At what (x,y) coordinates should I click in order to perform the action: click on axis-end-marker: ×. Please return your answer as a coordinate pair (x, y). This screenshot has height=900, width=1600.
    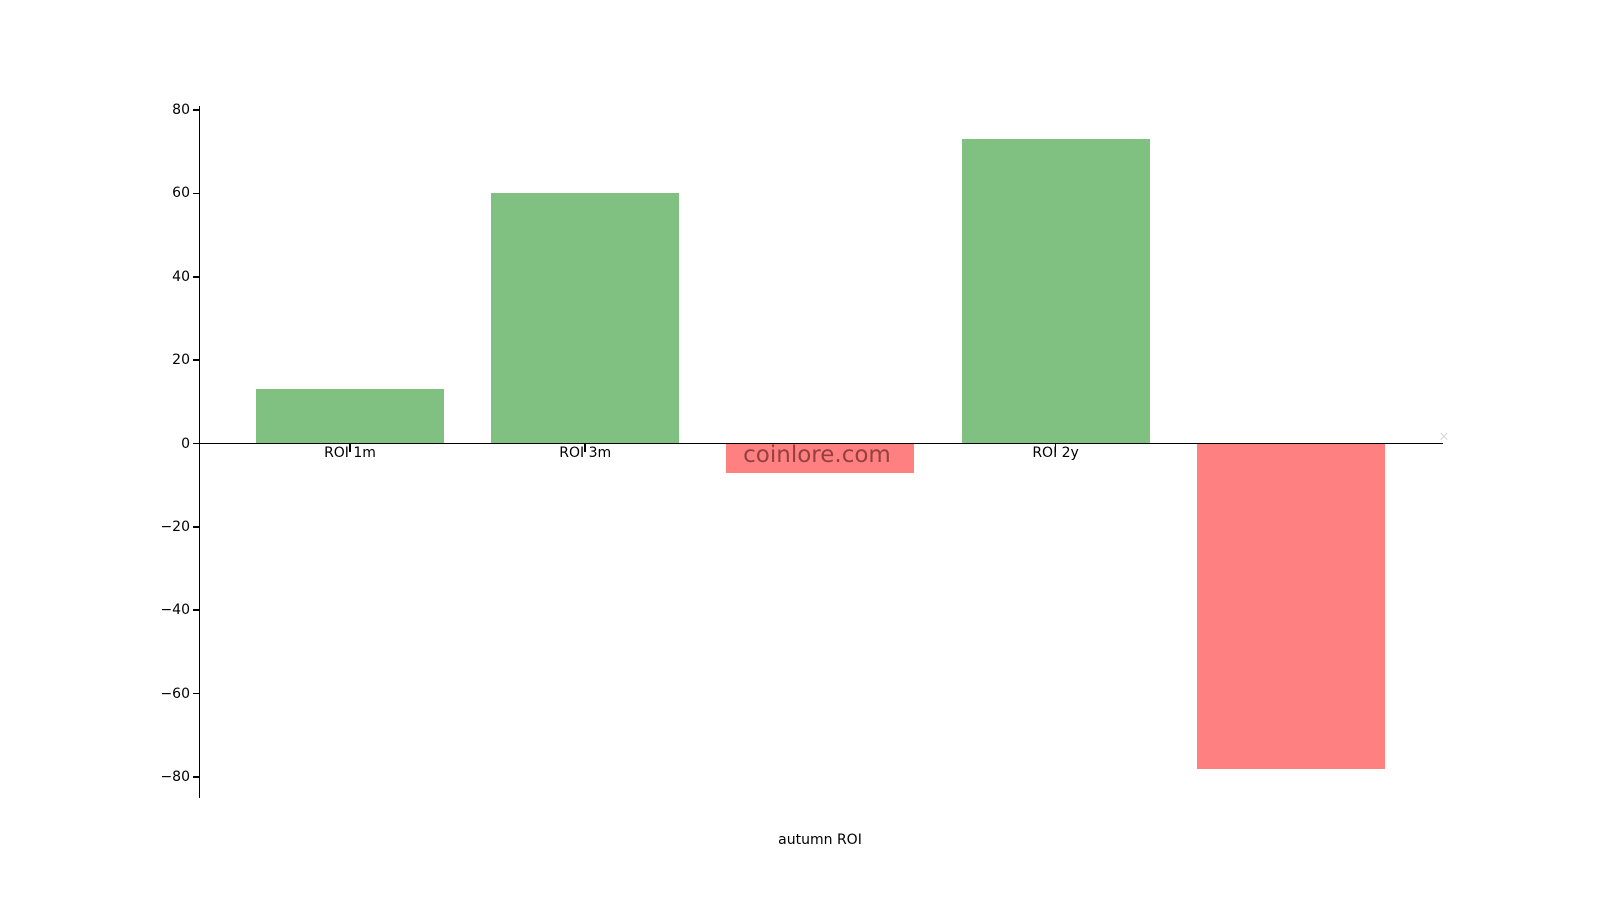
    Looking at the image, I should click on (1444, 437).